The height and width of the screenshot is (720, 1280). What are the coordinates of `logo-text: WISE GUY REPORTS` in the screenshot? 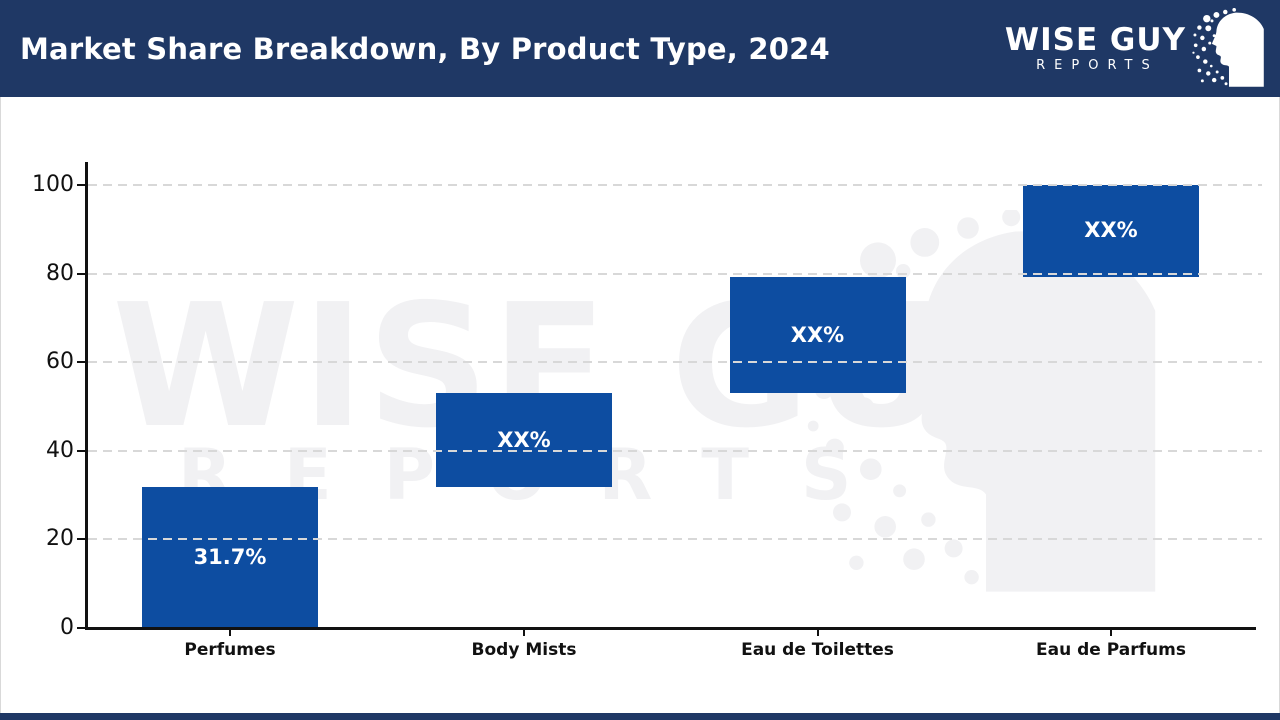 It's located at (1095, 49).